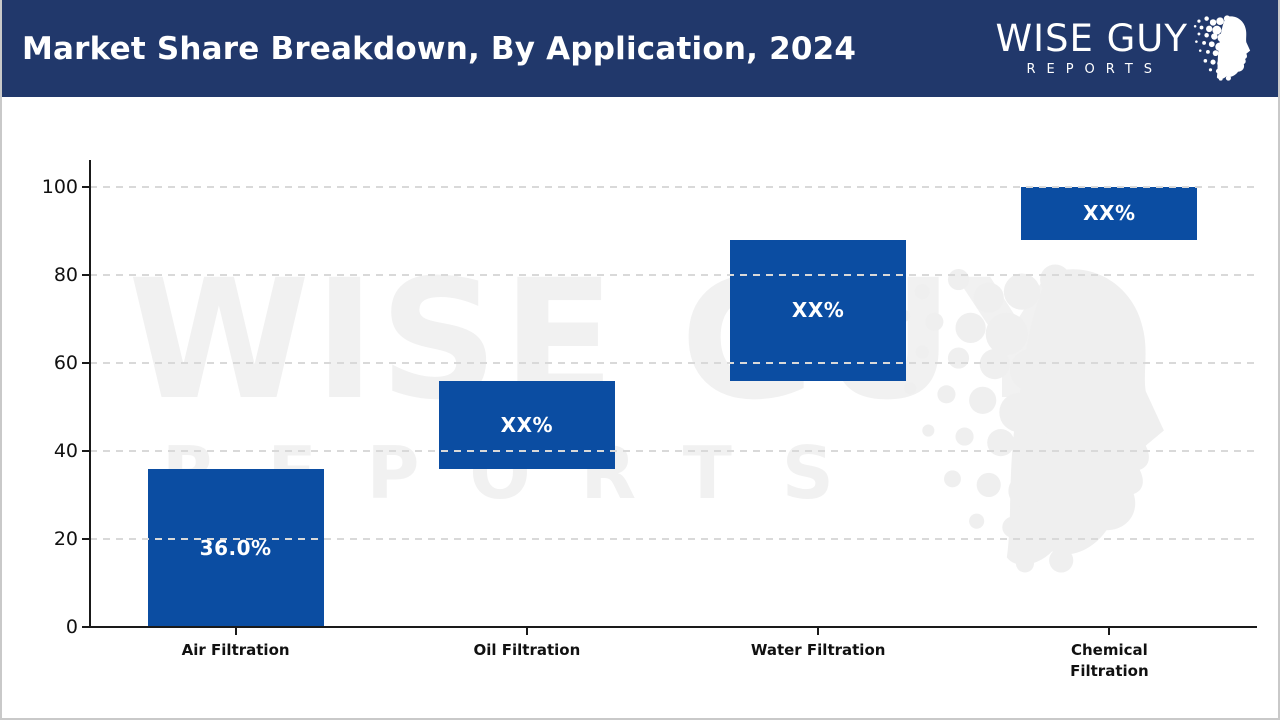  I want to click on y-axis-line, so click(90, 394).